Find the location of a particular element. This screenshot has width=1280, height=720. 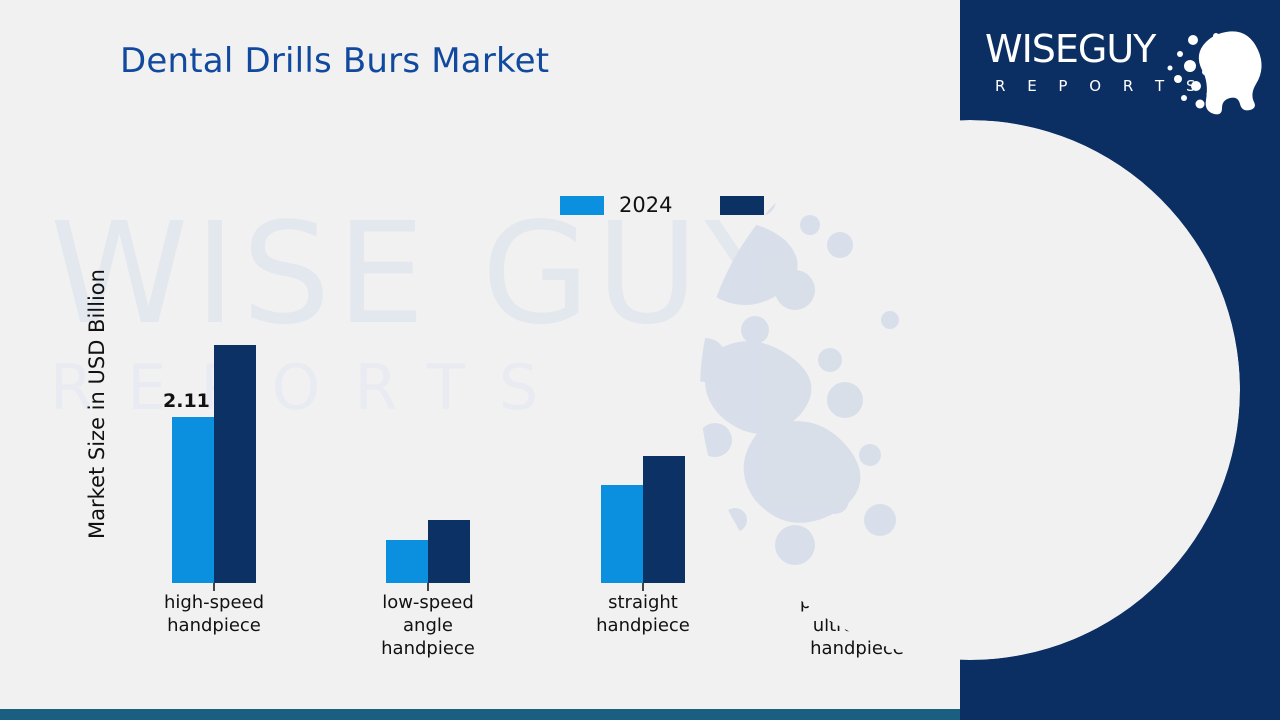

category-label-line: high-speed is located at coordinates (214, 602).